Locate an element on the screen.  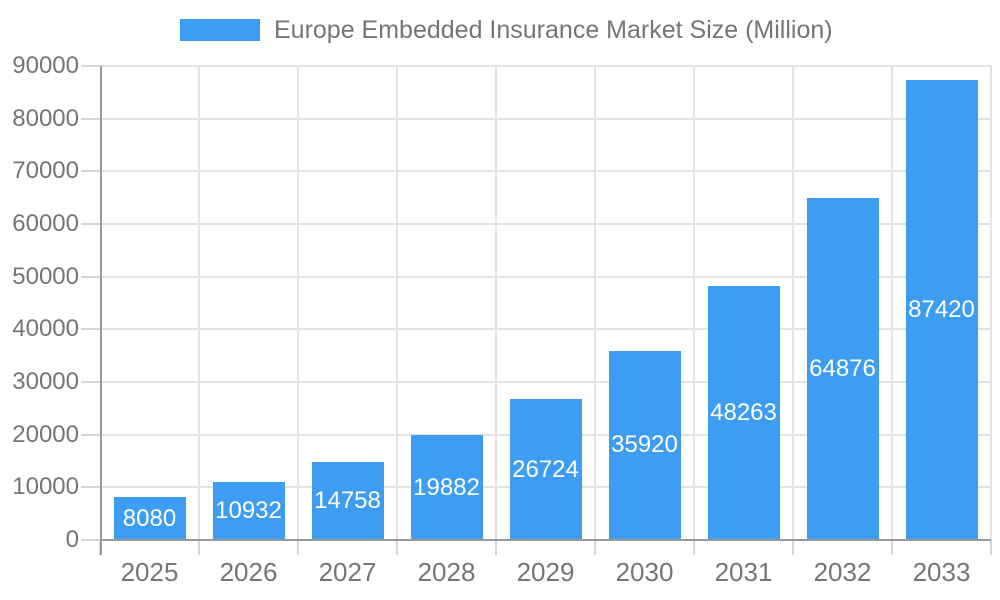
bar-value-label: 26724 is located at coordinates (545, 469).